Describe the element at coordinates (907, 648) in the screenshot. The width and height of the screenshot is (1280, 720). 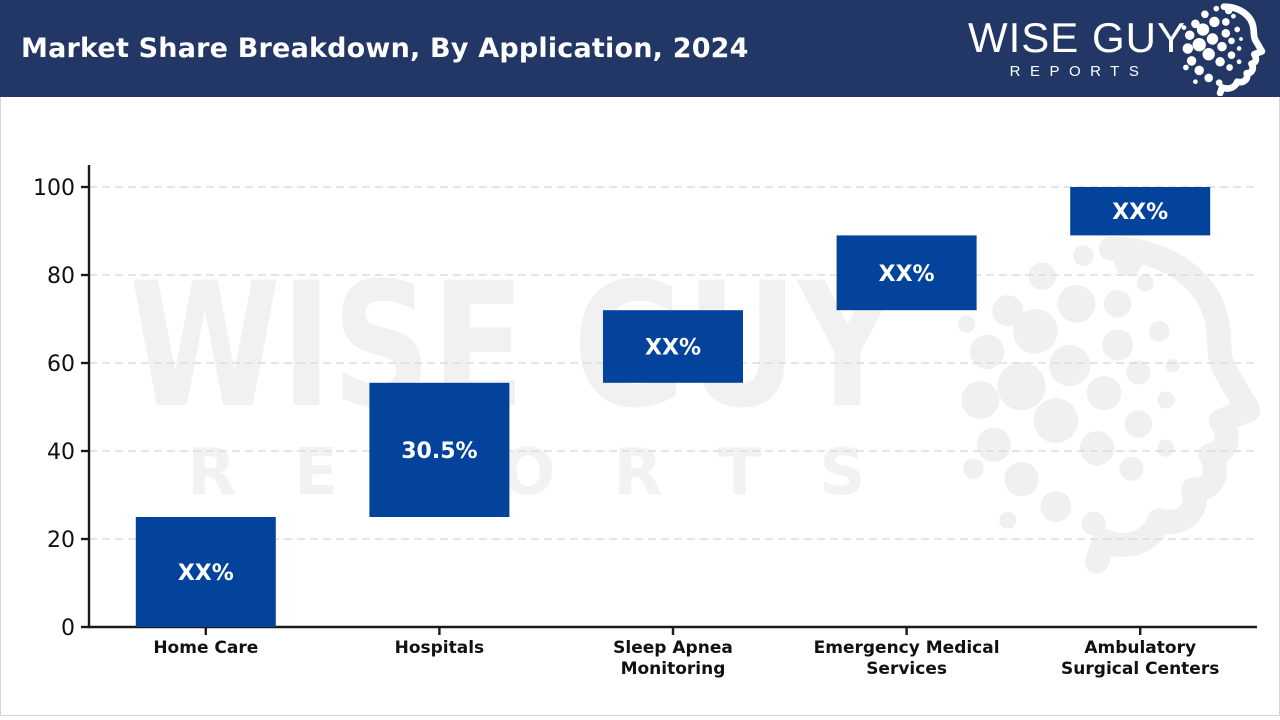
I see `category-label: Emergency Medical` at that location.